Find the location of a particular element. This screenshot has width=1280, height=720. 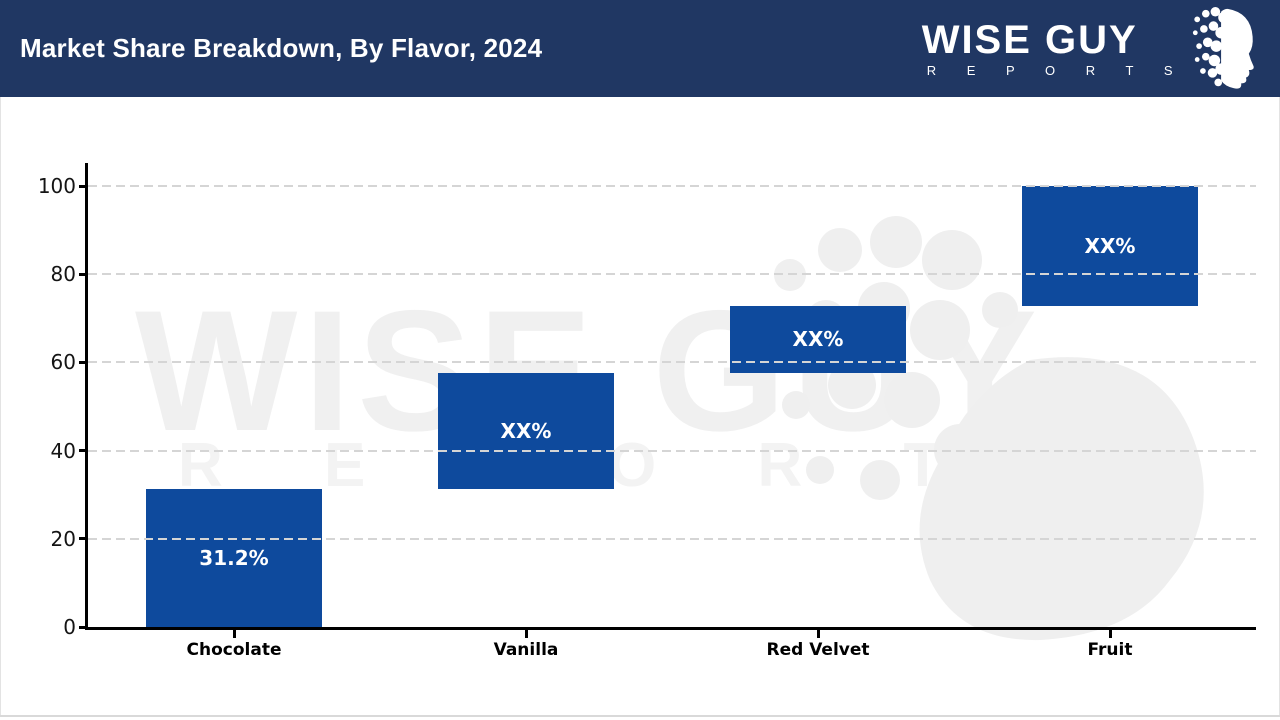

wise-guy-face-icon is located at coordinates (1223, 47).